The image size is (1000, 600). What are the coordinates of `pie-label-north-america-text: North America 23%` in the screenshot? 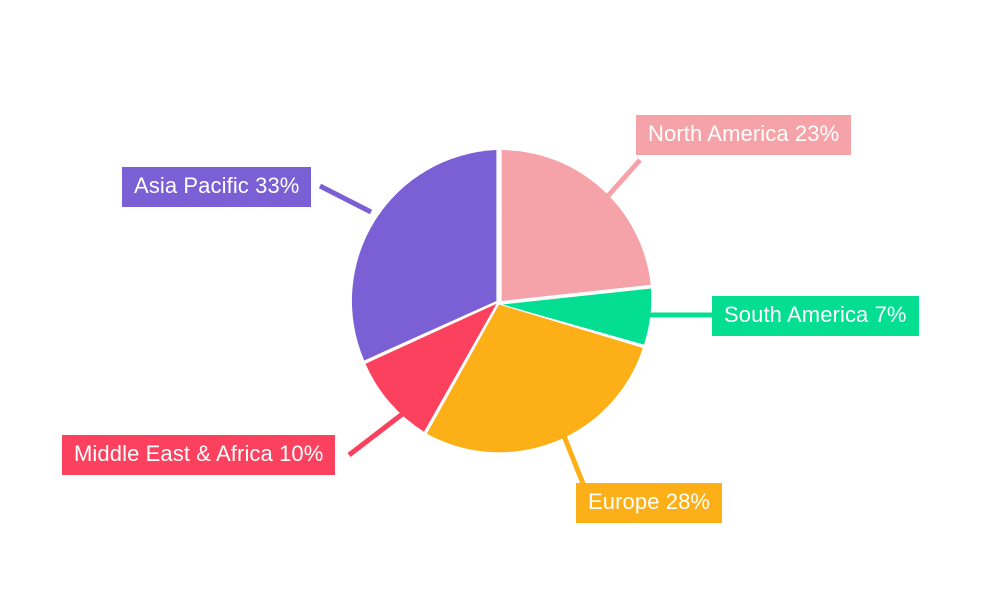 It's located at (744, 133).